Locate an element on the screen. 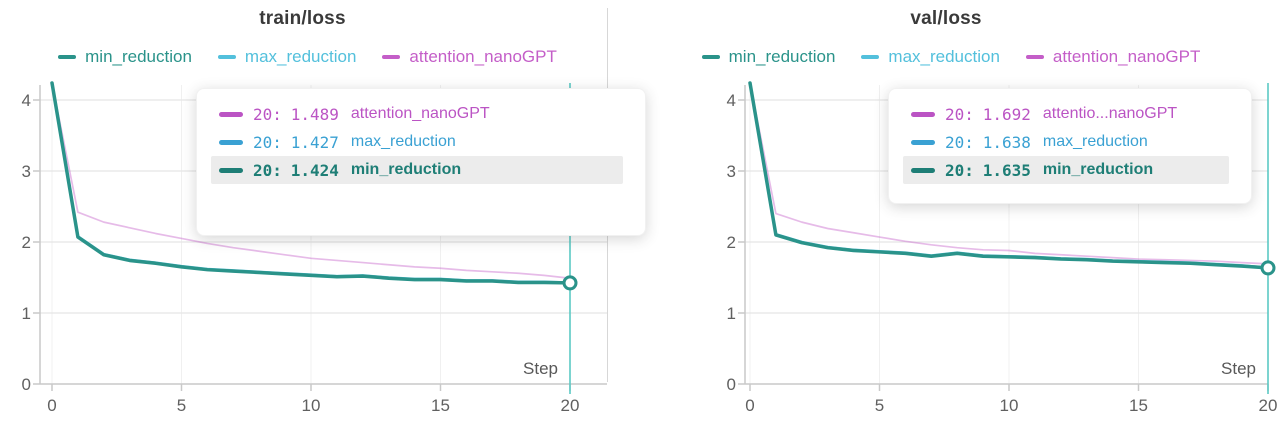  chart-title: train/loss is located at coordinates (302, 18).